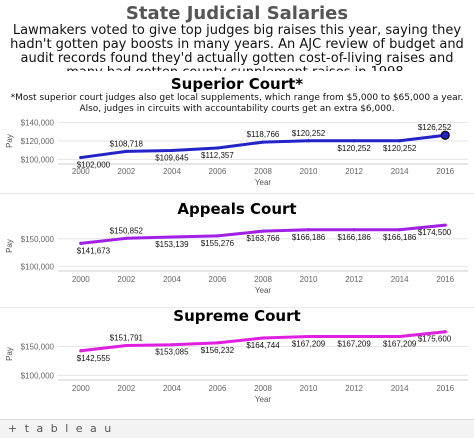  Describe the element at coordinates (237, 428) in the screenshot. I see `footer-bar: + t a b l e a u` at that location.